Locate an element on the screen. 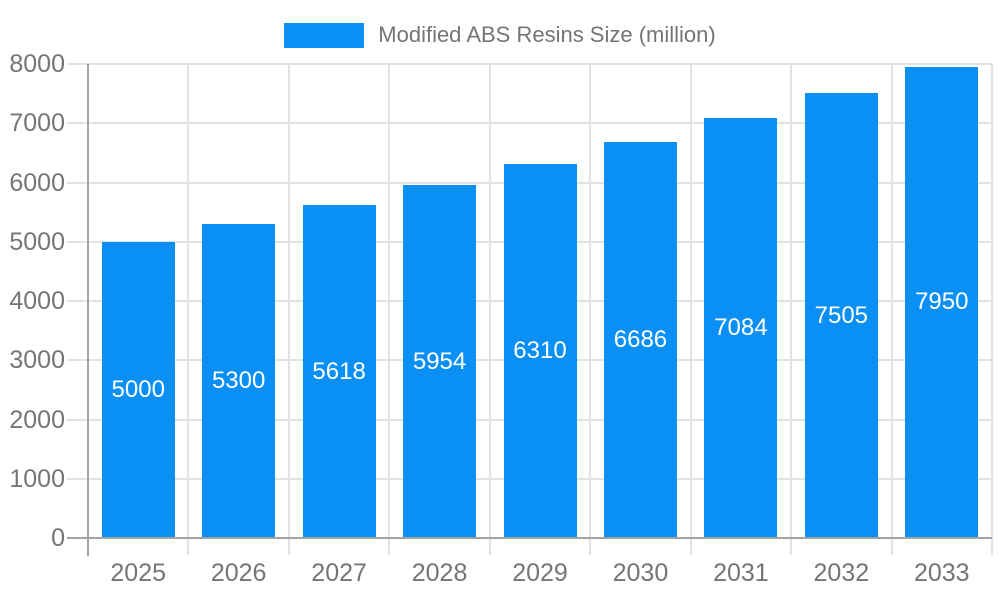  bar-value-label: 6686 is located at coordinates (640, 339).